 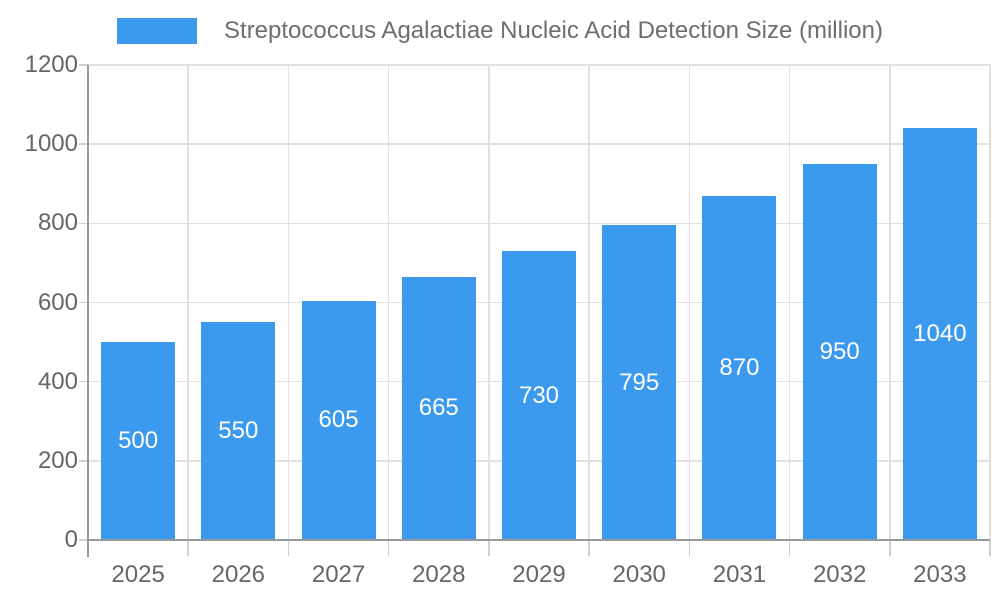 What do you see at coordinates (88, 311) in the screenshot?
I see `y-axis-line` at bounding box center [88, 311].